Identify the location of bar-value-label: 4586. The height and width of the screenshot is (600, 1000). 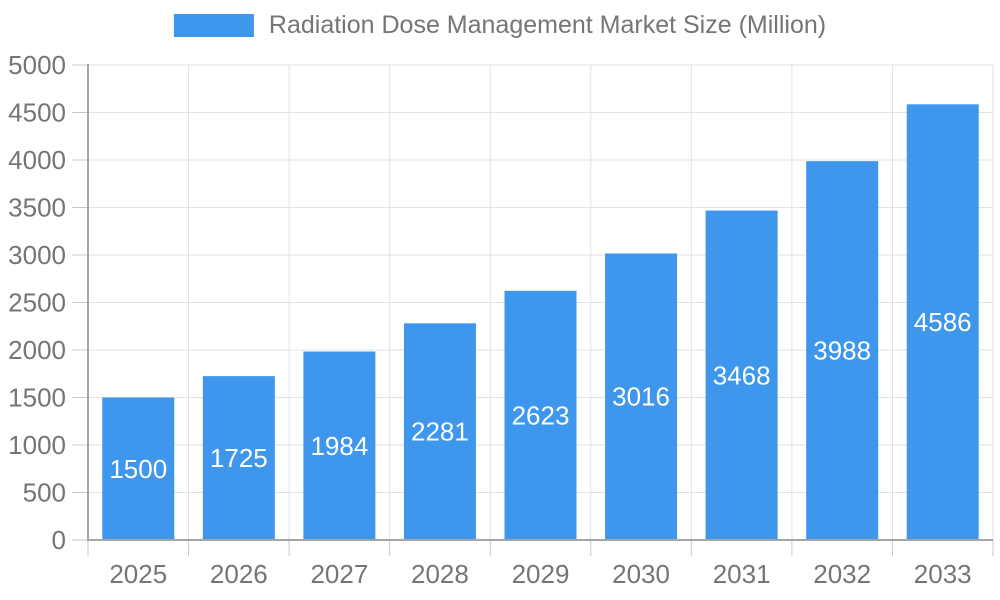
(943, 322).